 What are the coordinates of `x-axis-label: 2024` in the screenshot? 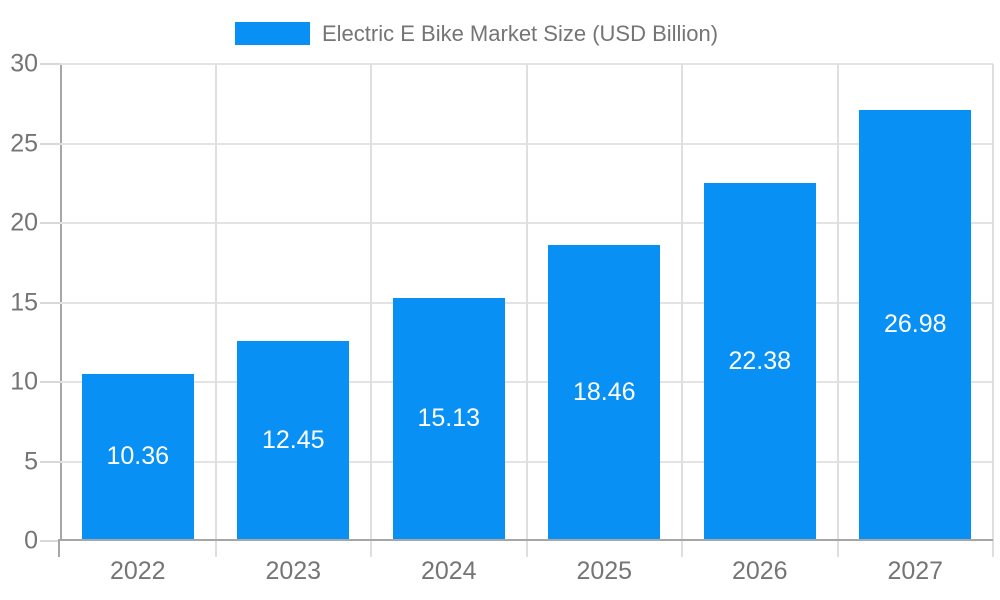 It's located at (448, 571).